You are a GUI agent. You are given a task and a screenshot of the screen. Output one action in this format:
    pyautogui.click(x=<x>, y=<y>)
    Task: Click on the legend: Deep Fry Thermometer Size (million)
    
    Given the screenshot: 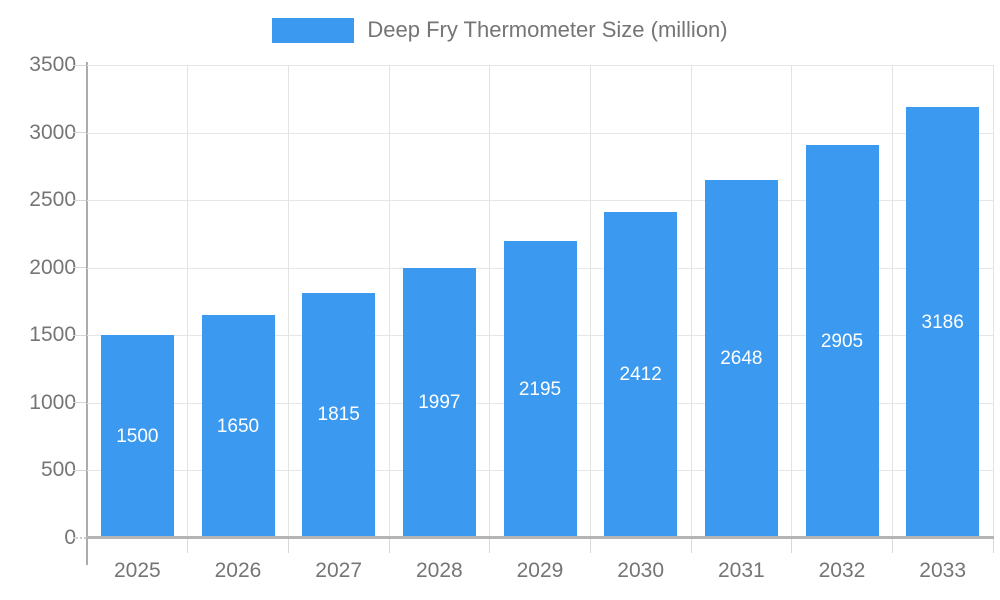 What is the action you would take?
    pyautogui.click(x=500, y=30)
    